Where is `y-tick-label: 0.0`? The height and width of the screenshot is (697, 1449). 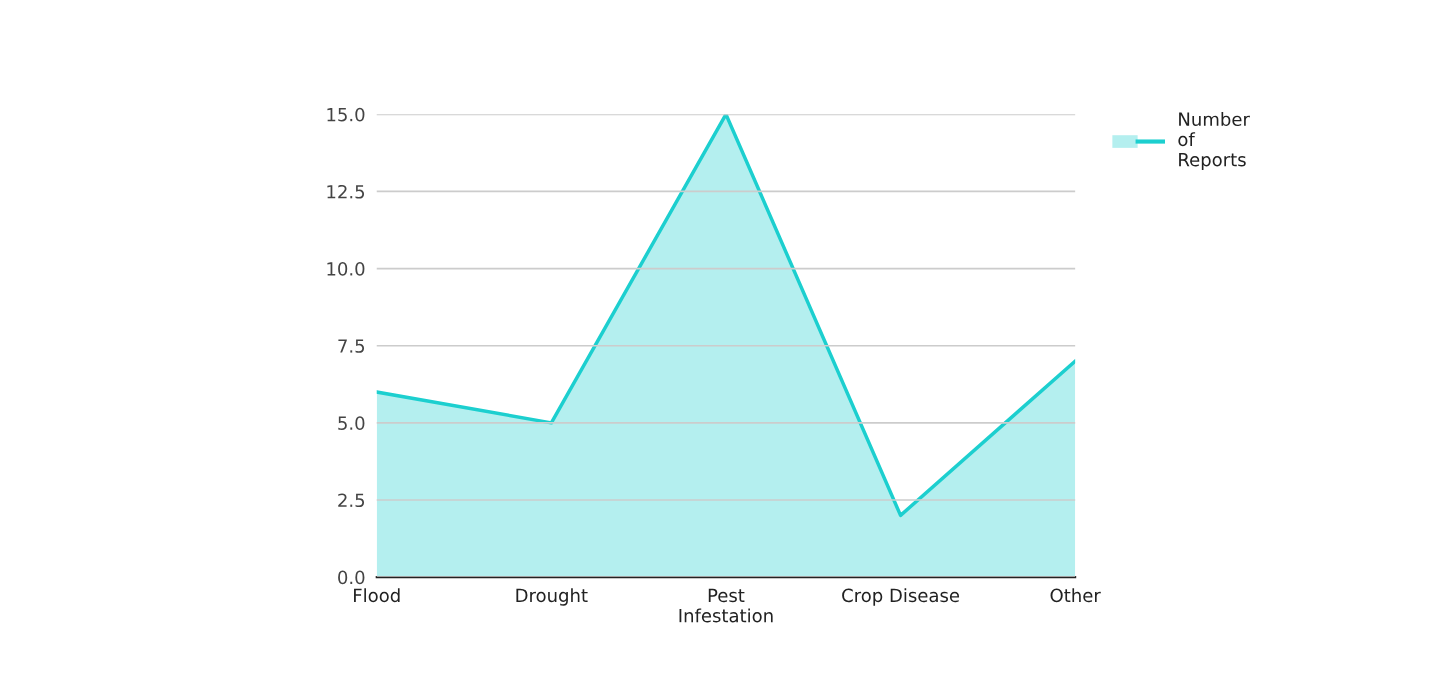
y-tick-label: 0.0 is located at coordinates (351, 577).